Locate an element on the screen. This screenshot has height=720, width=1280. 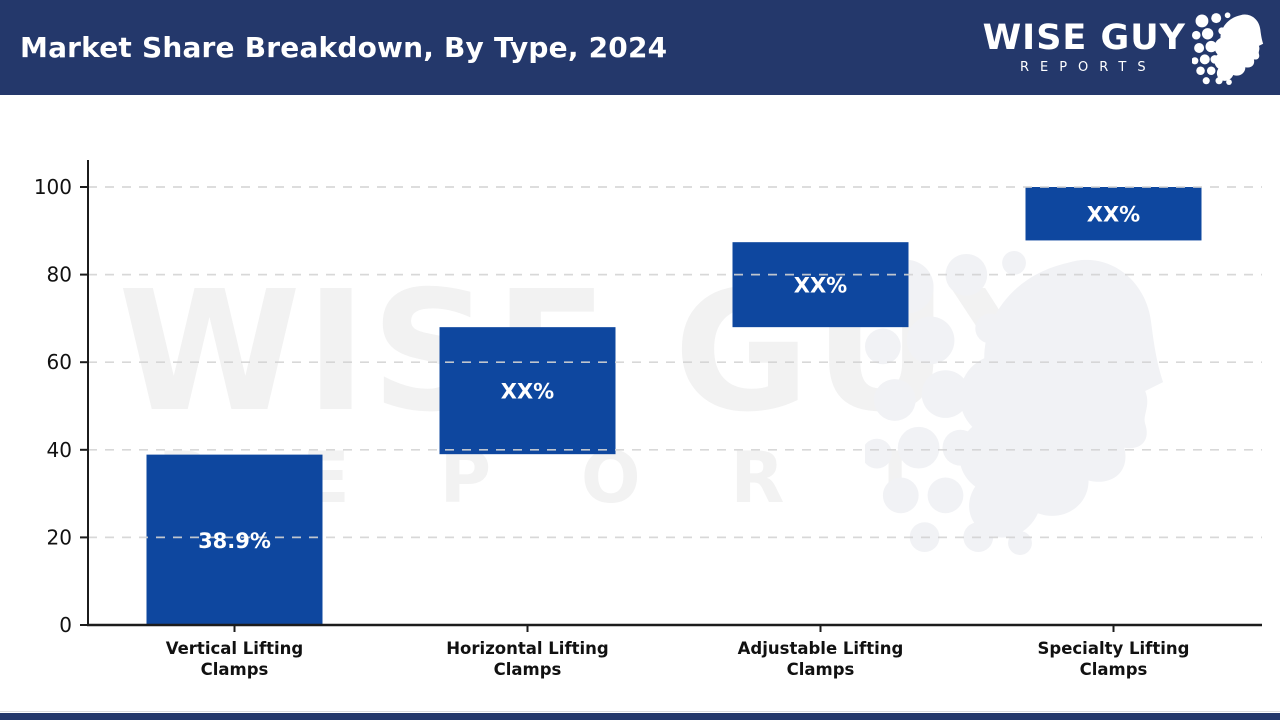
y-tick-label: 100 is located at coordinates (53, 187).